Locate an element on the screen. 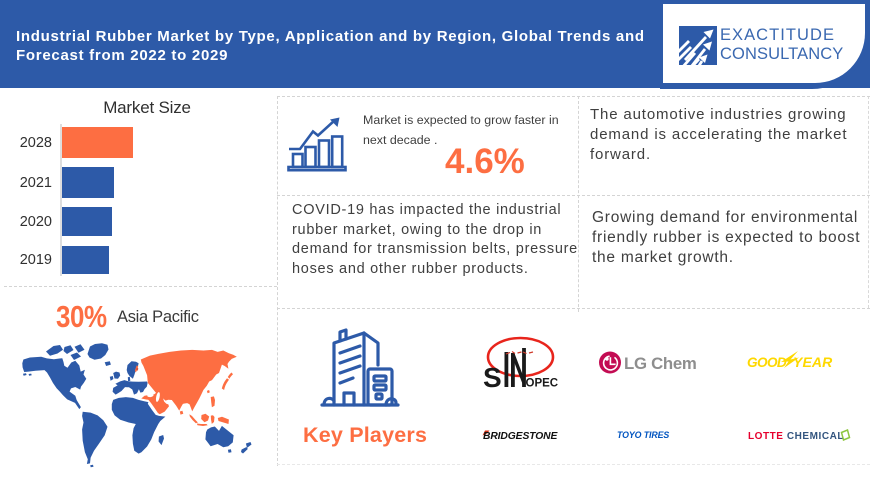 This screenshot has height=489, width=870. svg-text: LG Chem is located at coordinates (660, 363).